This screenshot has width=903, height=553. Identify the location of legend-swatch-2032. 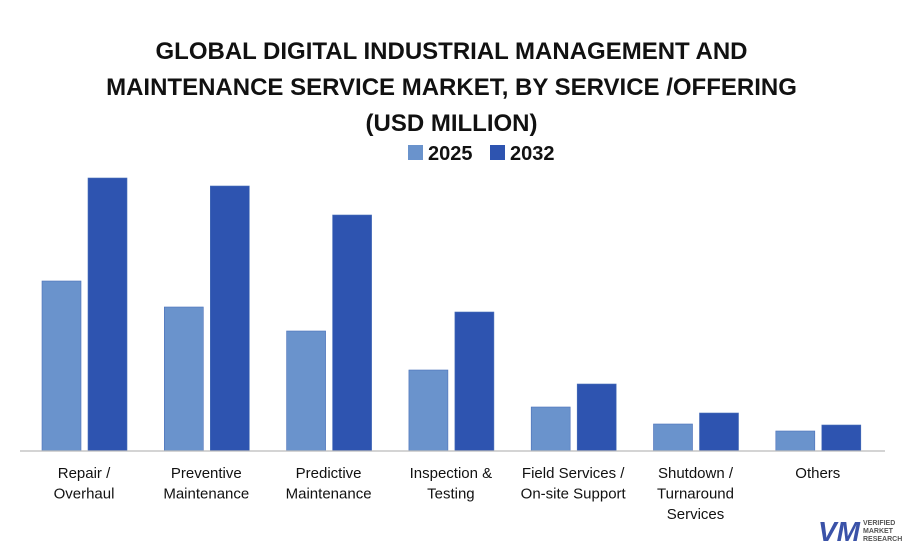
(497, 152).